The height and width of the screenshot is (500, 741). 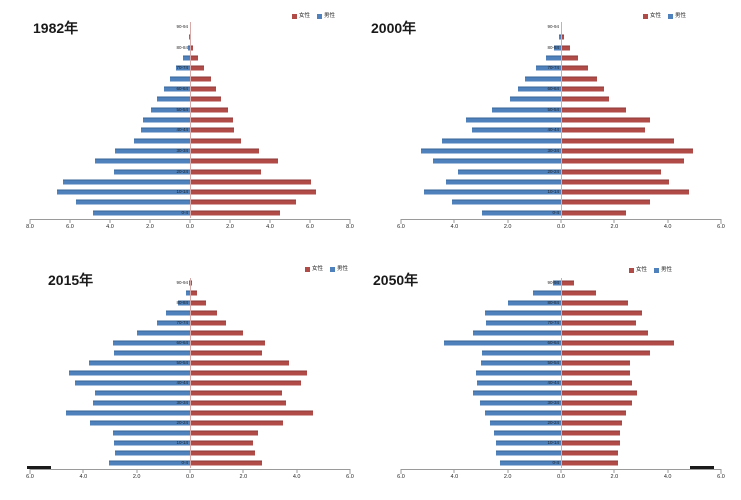 I want to click on panel-title: 2015年, so click(x=71, y=280).